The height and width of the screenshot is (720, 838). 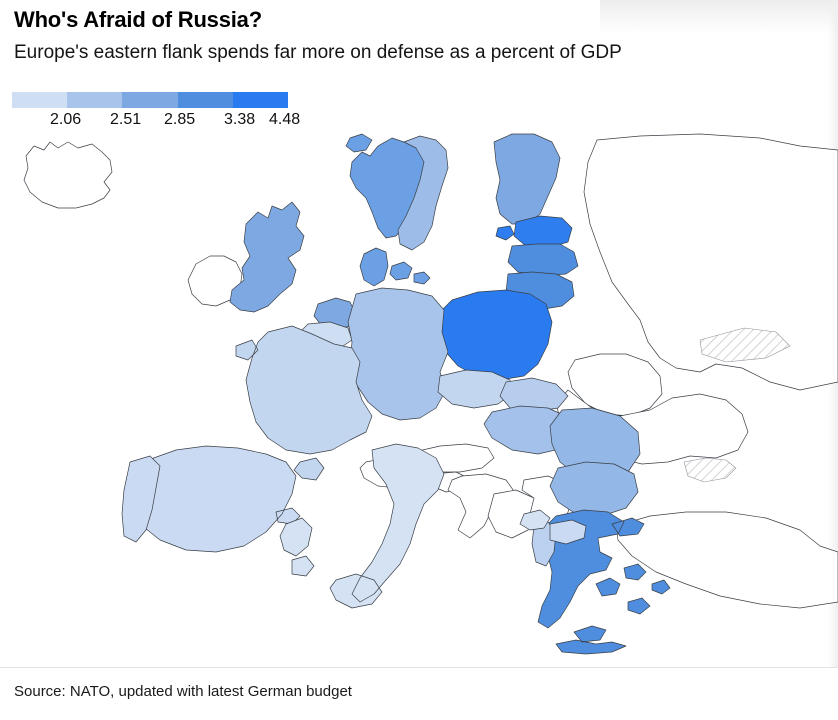 What do you see at coordinates (398, 354) in the screenshot?
I see `country-germany` at bounding box center [398, 354].